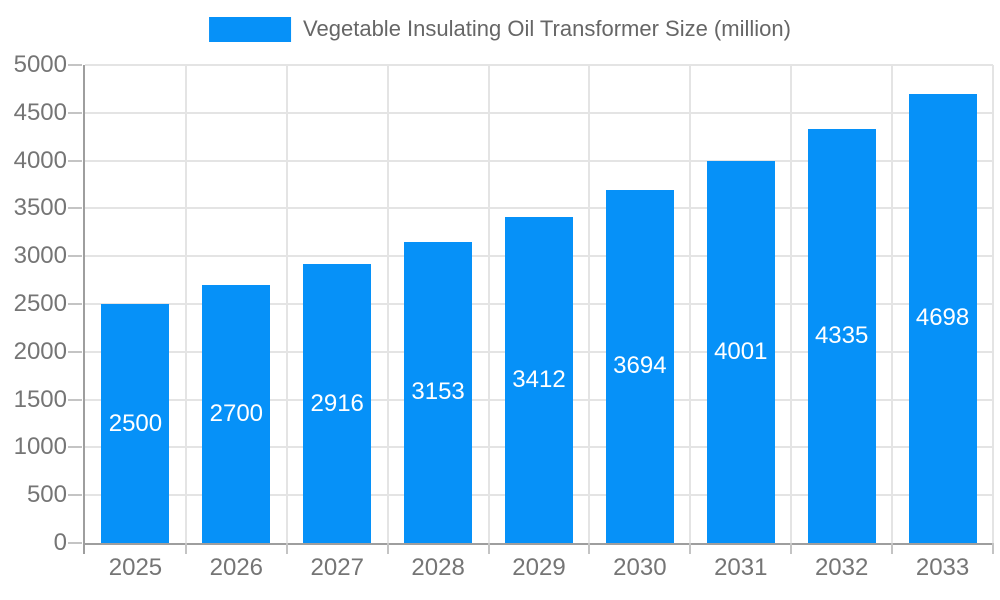  What do you see at coordinates (438, 567) in the screenshot?
I see `x-axis-tick-label: 2028` at bounding box center [438, 567].